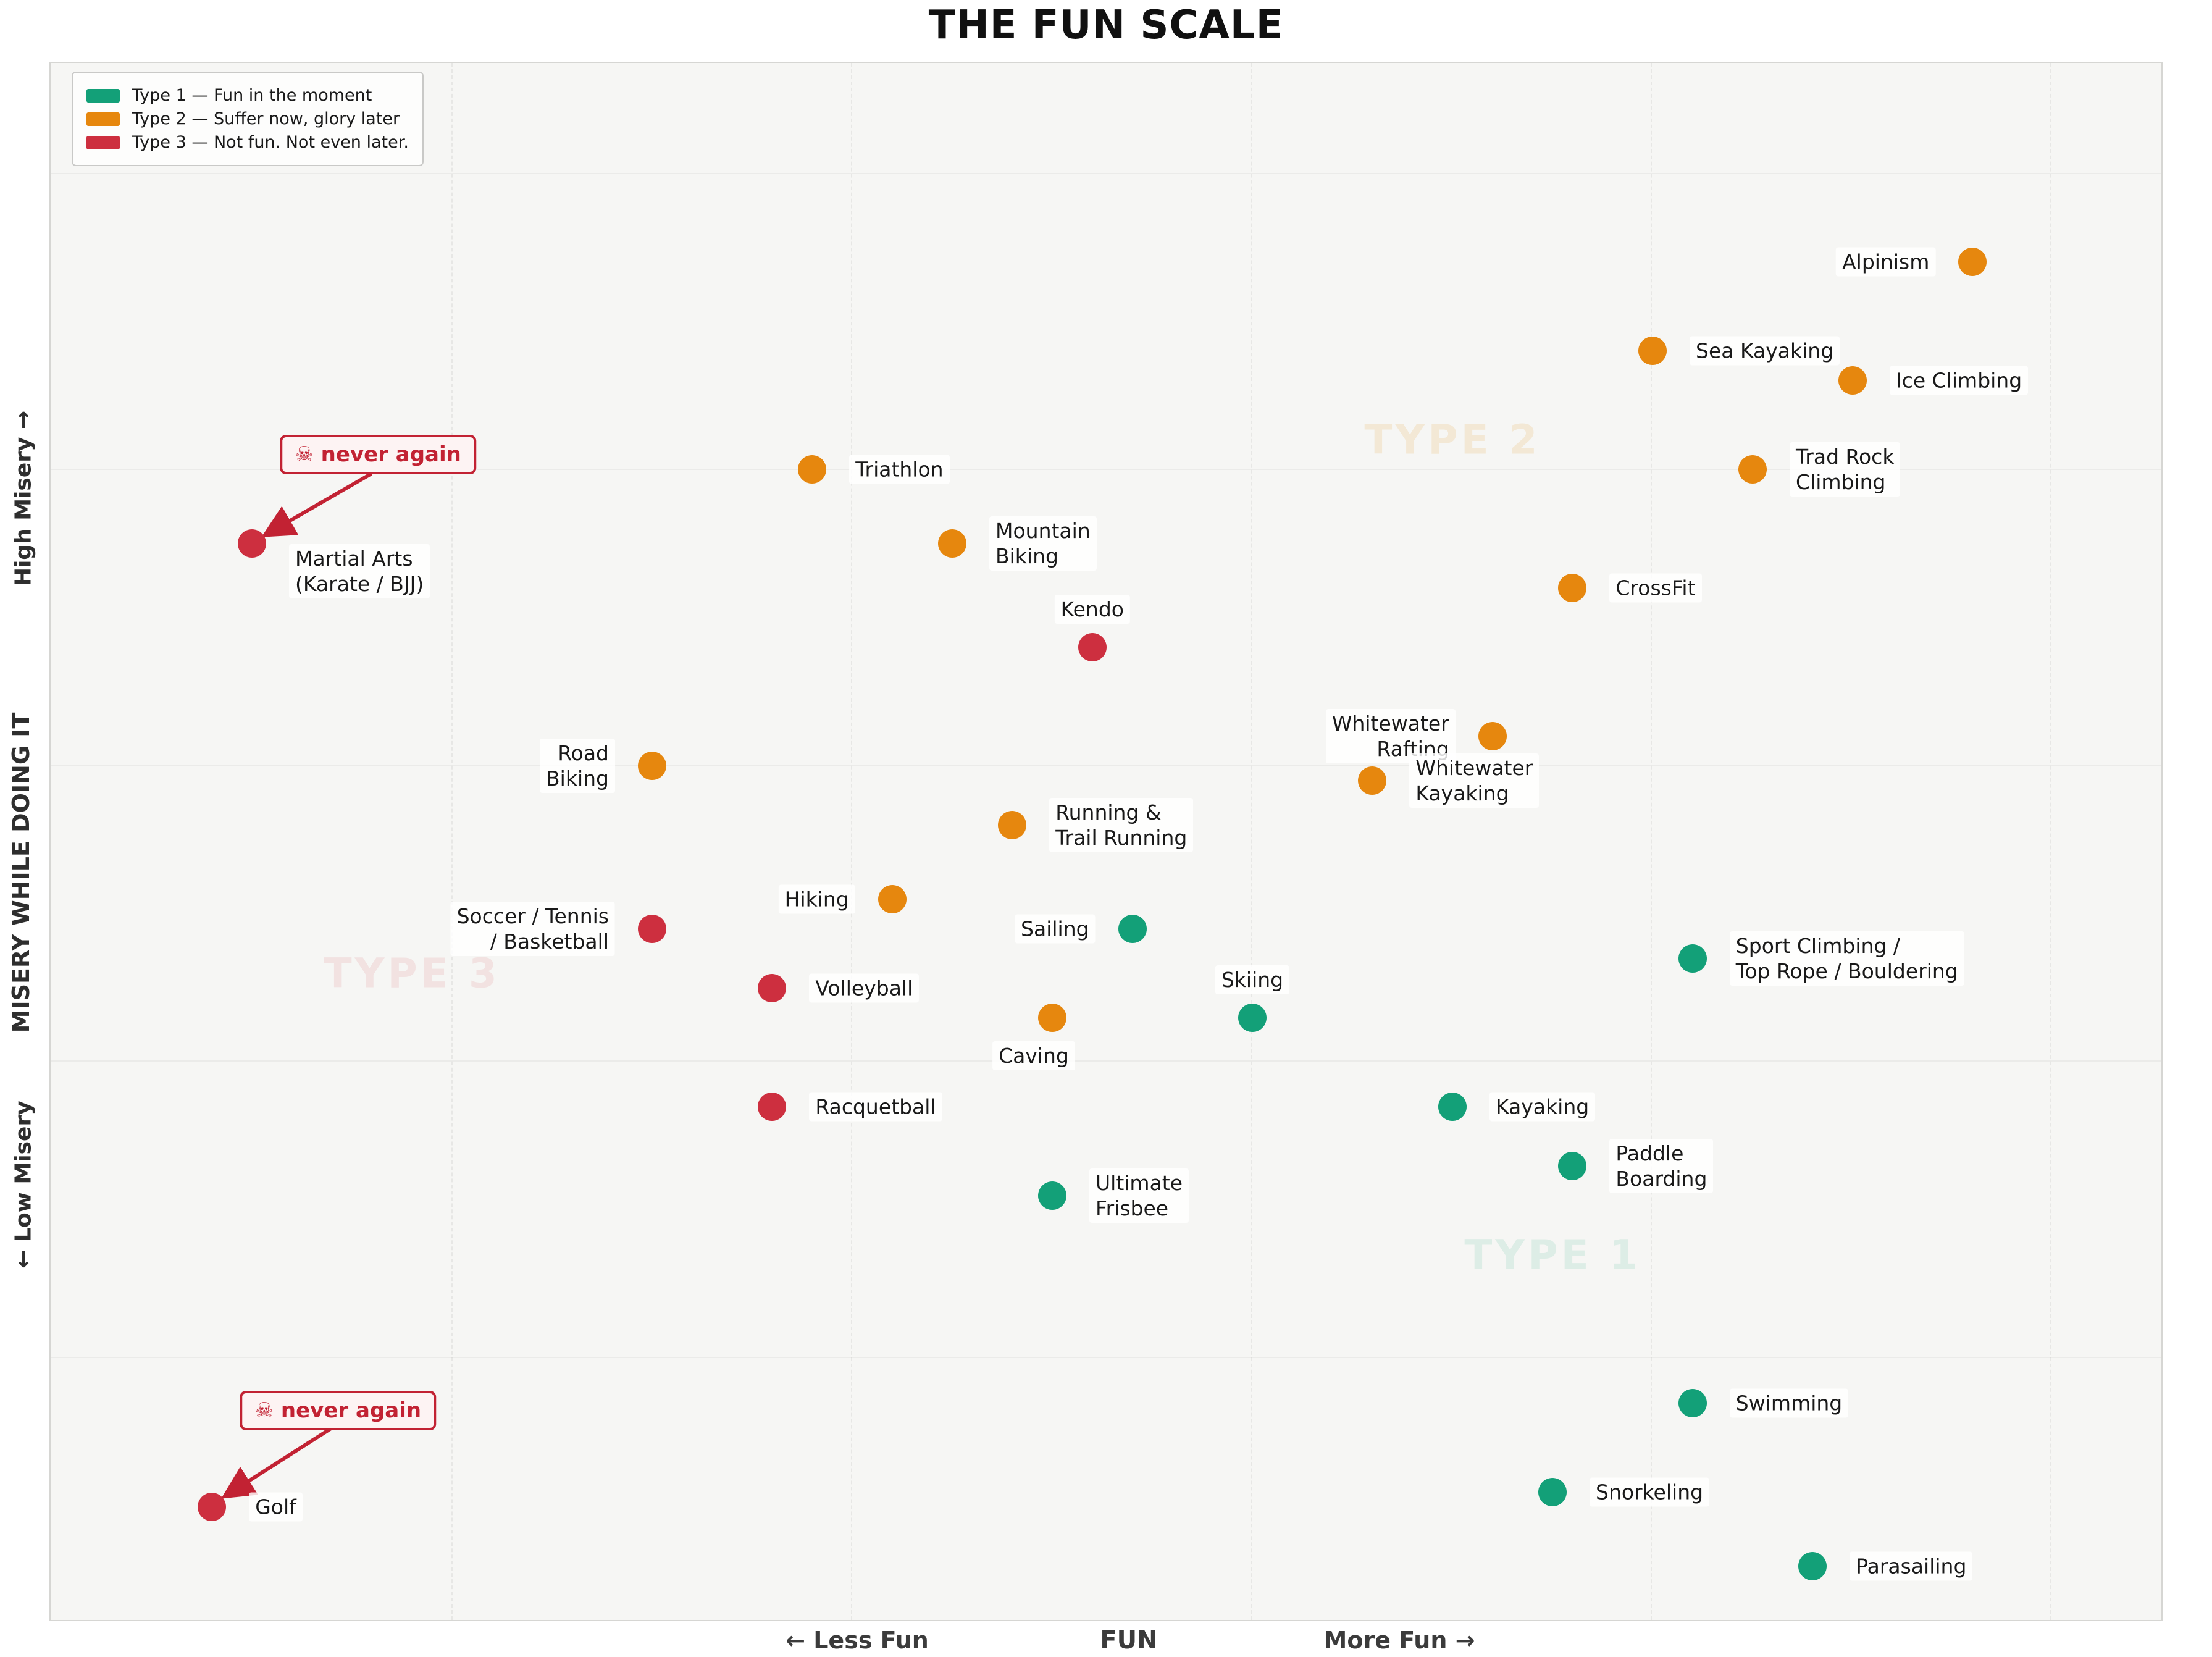 The width and height of the screenshot is (2212, 1657). Describe the element at coordinates (857, 1640) in the screenshot. I see `x-axis-less-fun-label: ← Less Fun` at that location.